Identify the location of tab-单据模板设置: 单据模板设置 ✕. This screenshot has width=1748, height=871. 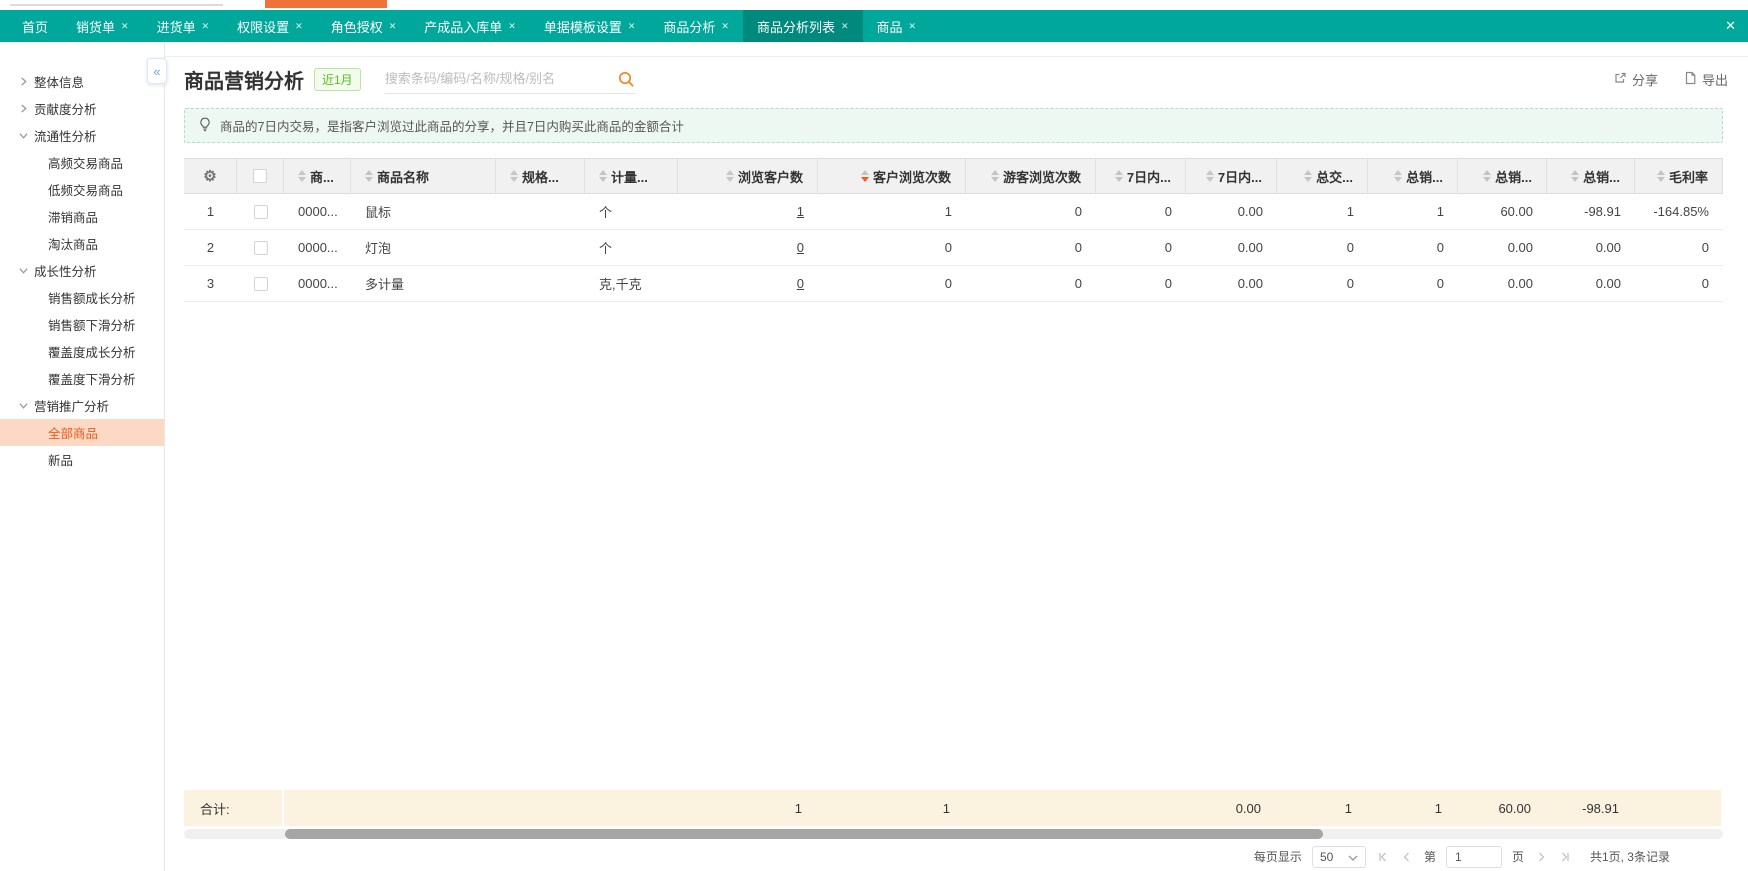
(590, 26).